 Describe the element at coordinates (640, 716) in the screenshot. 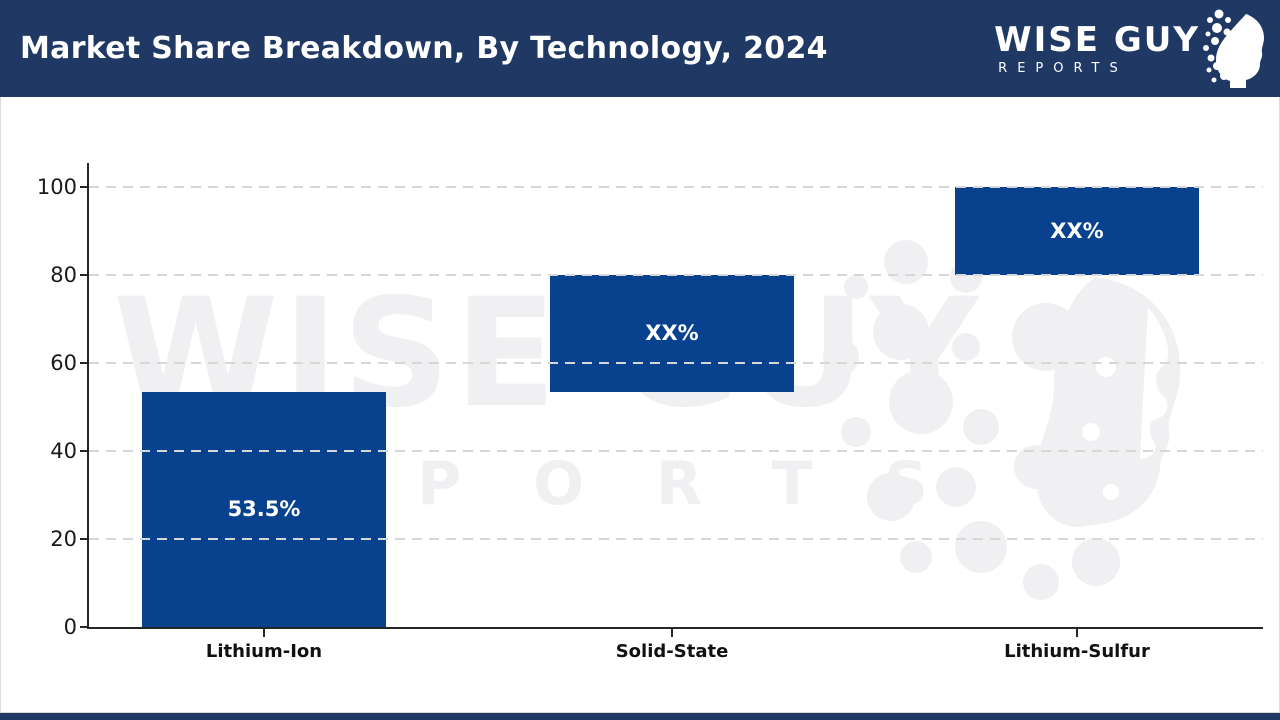

I see `footer-bar` at that location.